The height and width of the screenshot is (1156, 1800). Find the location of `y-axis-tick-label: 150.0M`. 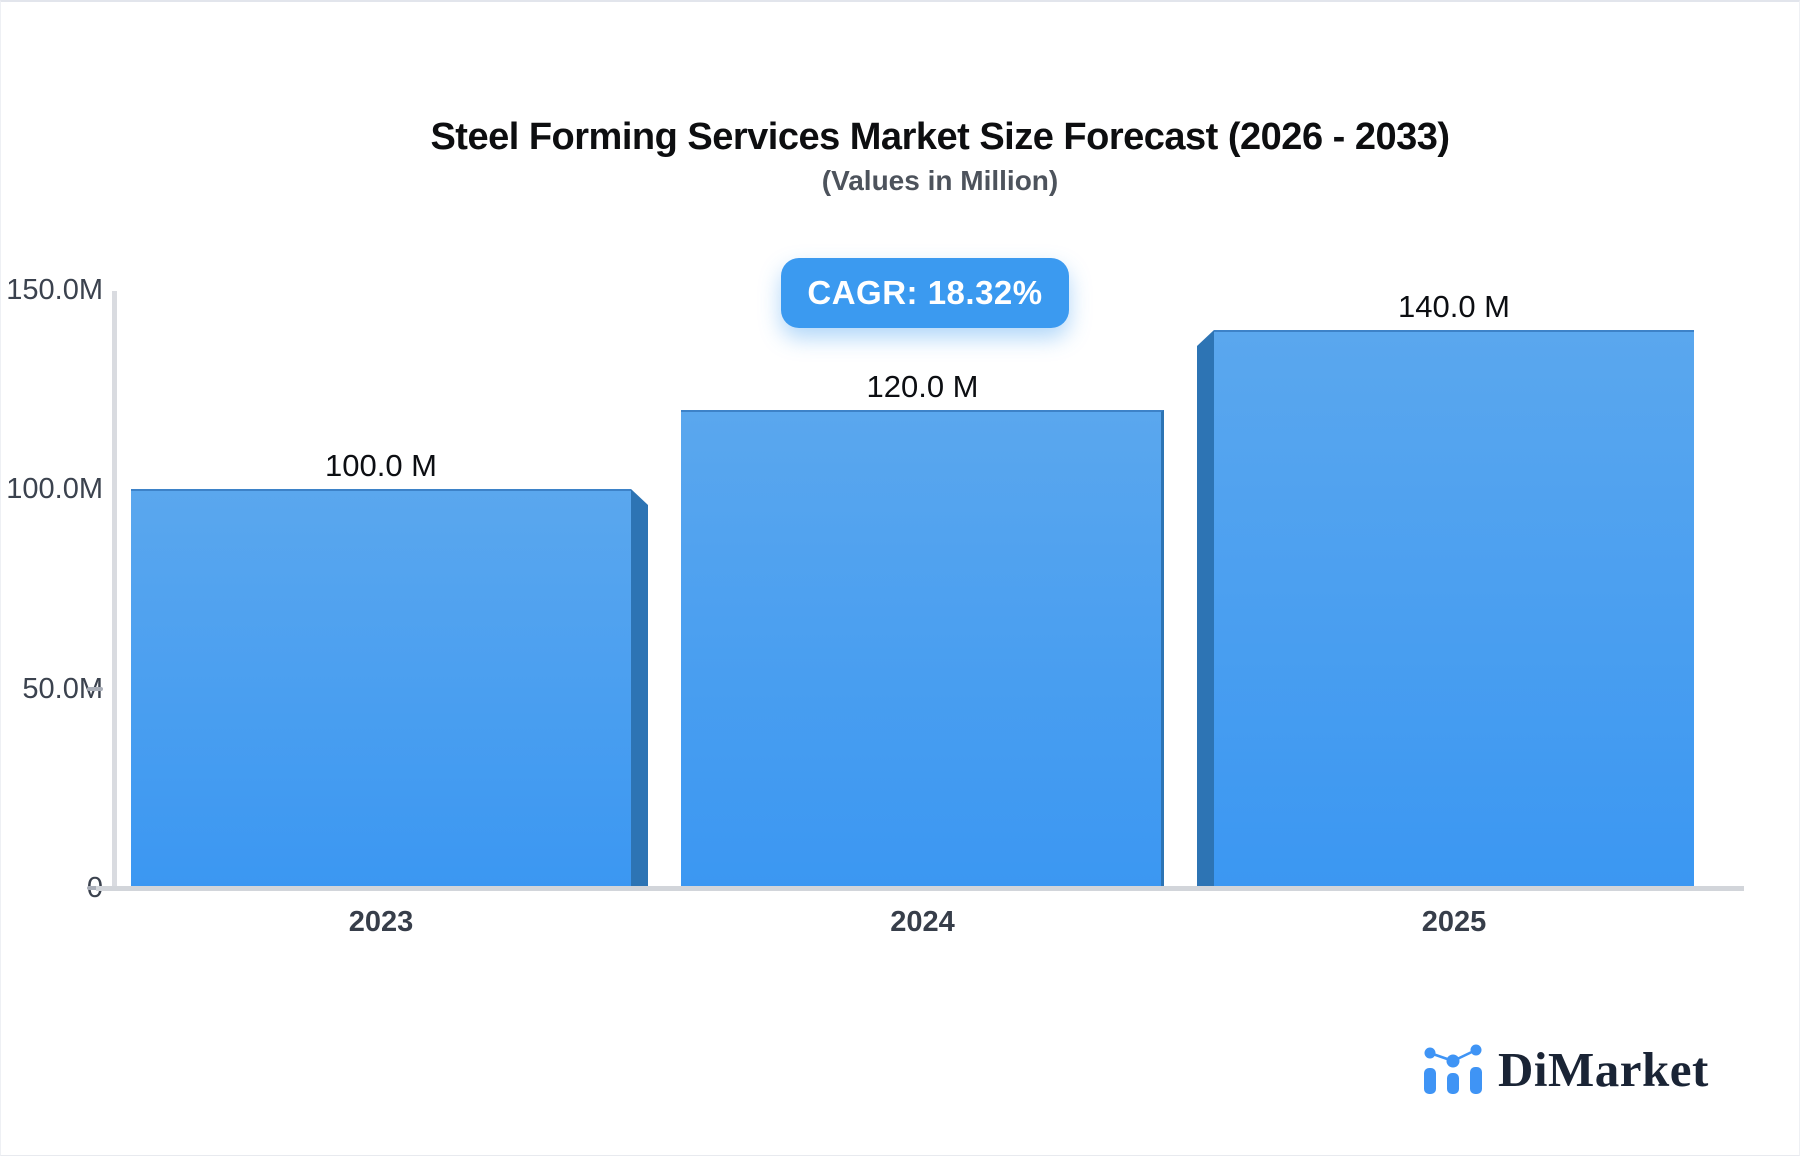

y-axis-tick-label: 150.0M is located at coordinates (54, 290).